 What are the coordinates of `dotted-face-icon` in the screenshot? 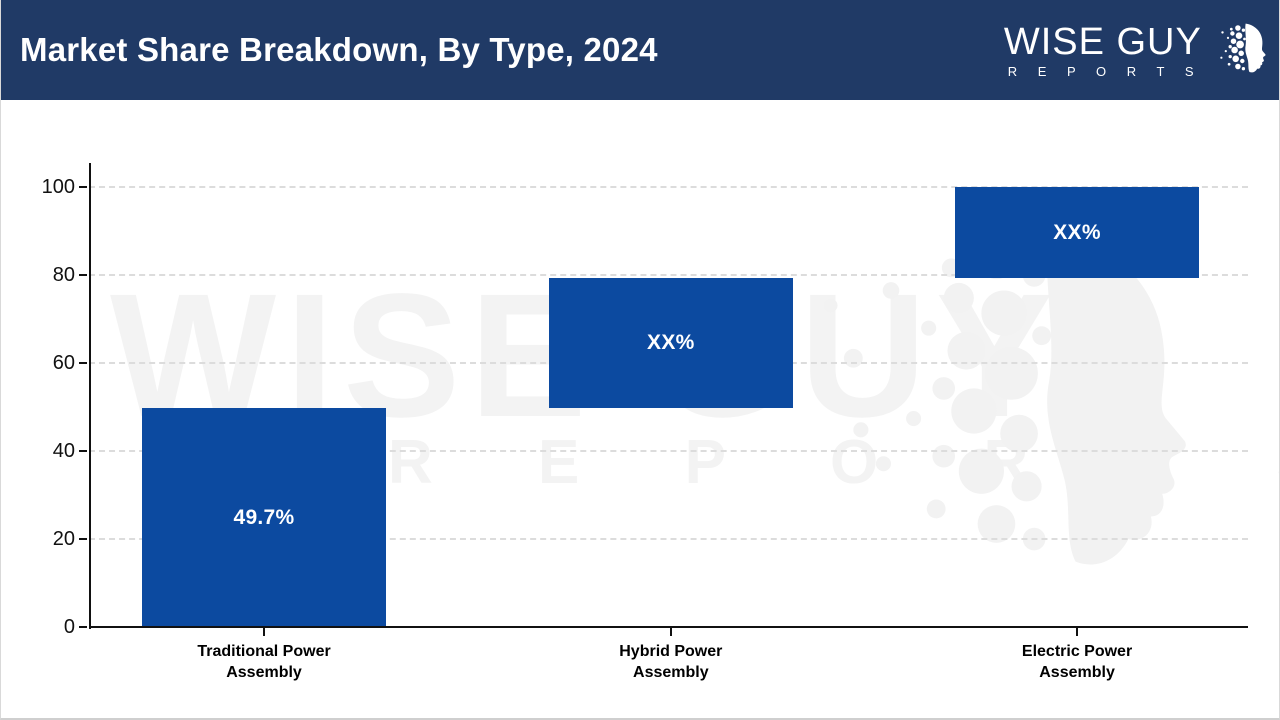 It's located at (1243, 48).